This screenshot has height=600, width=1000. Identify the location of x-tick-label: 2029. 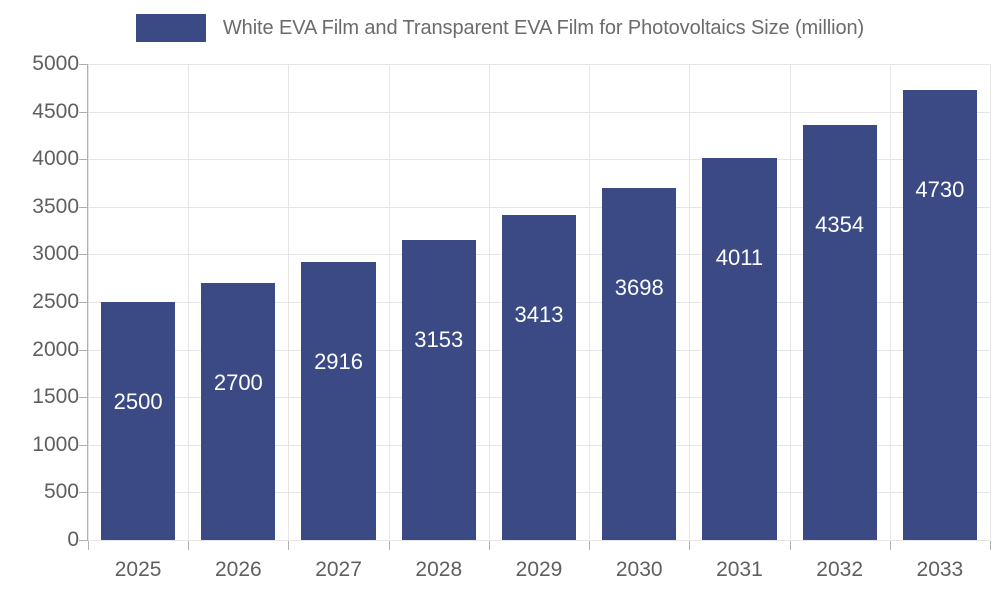
(539, 569).